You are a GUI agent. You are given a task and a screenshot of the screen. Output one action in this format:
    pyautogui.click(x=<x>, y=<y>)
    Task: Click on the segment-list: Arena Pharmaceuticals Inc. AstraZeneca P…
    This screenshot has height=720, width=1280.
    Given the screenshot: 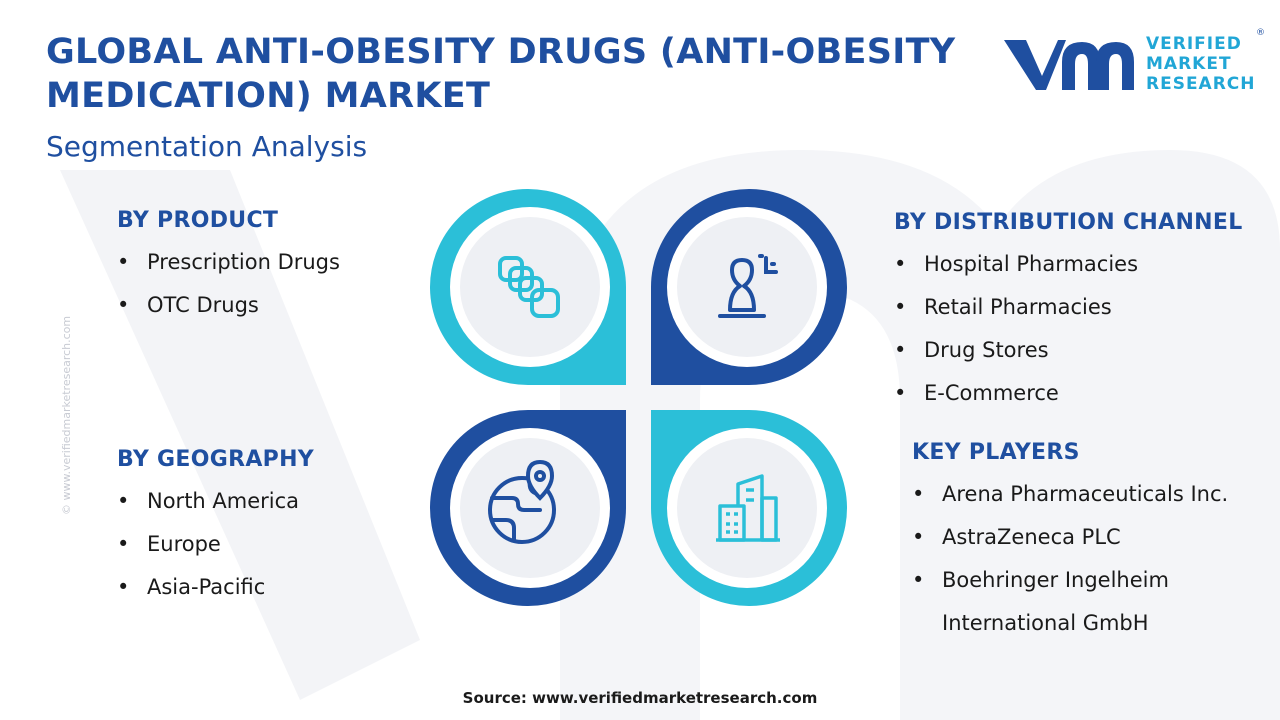 What is the action you would take?
    pyautogui.click(x=1077, y=559)
    